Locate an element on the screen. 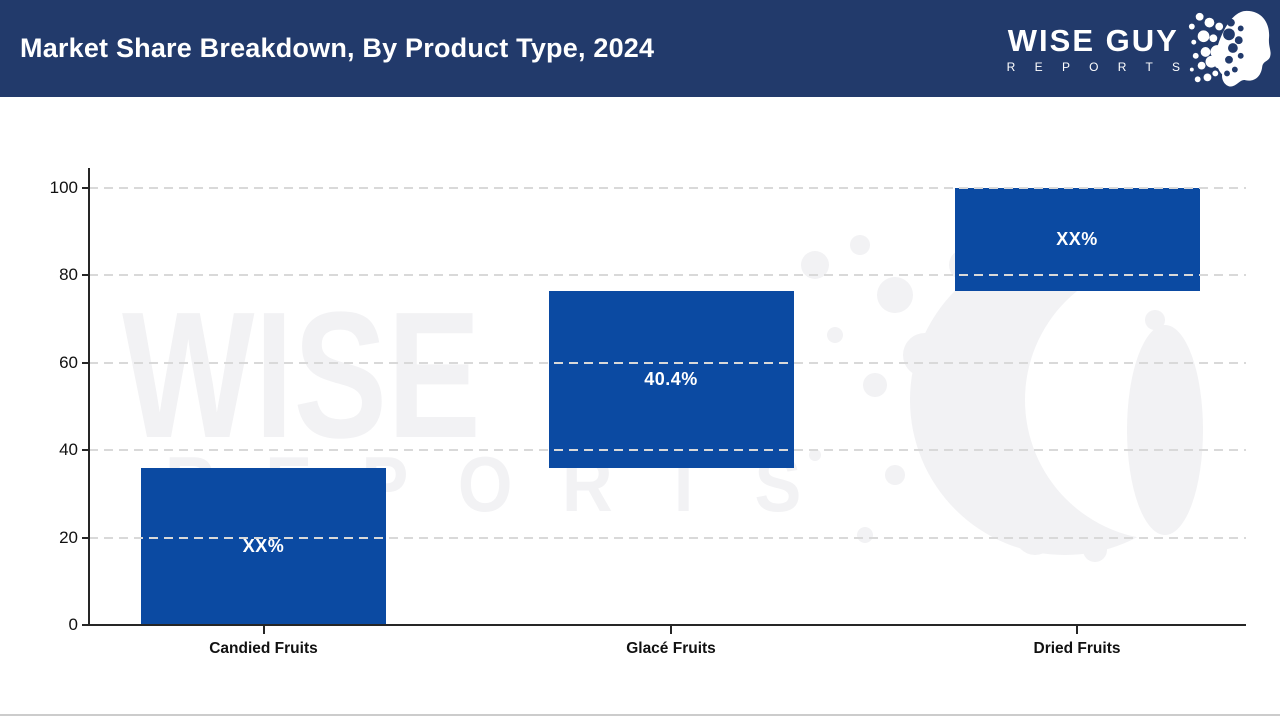 The width and height of the screenshot is (1280, 720). y-tick-label-60: 60 is located at coordinates (68, 362).